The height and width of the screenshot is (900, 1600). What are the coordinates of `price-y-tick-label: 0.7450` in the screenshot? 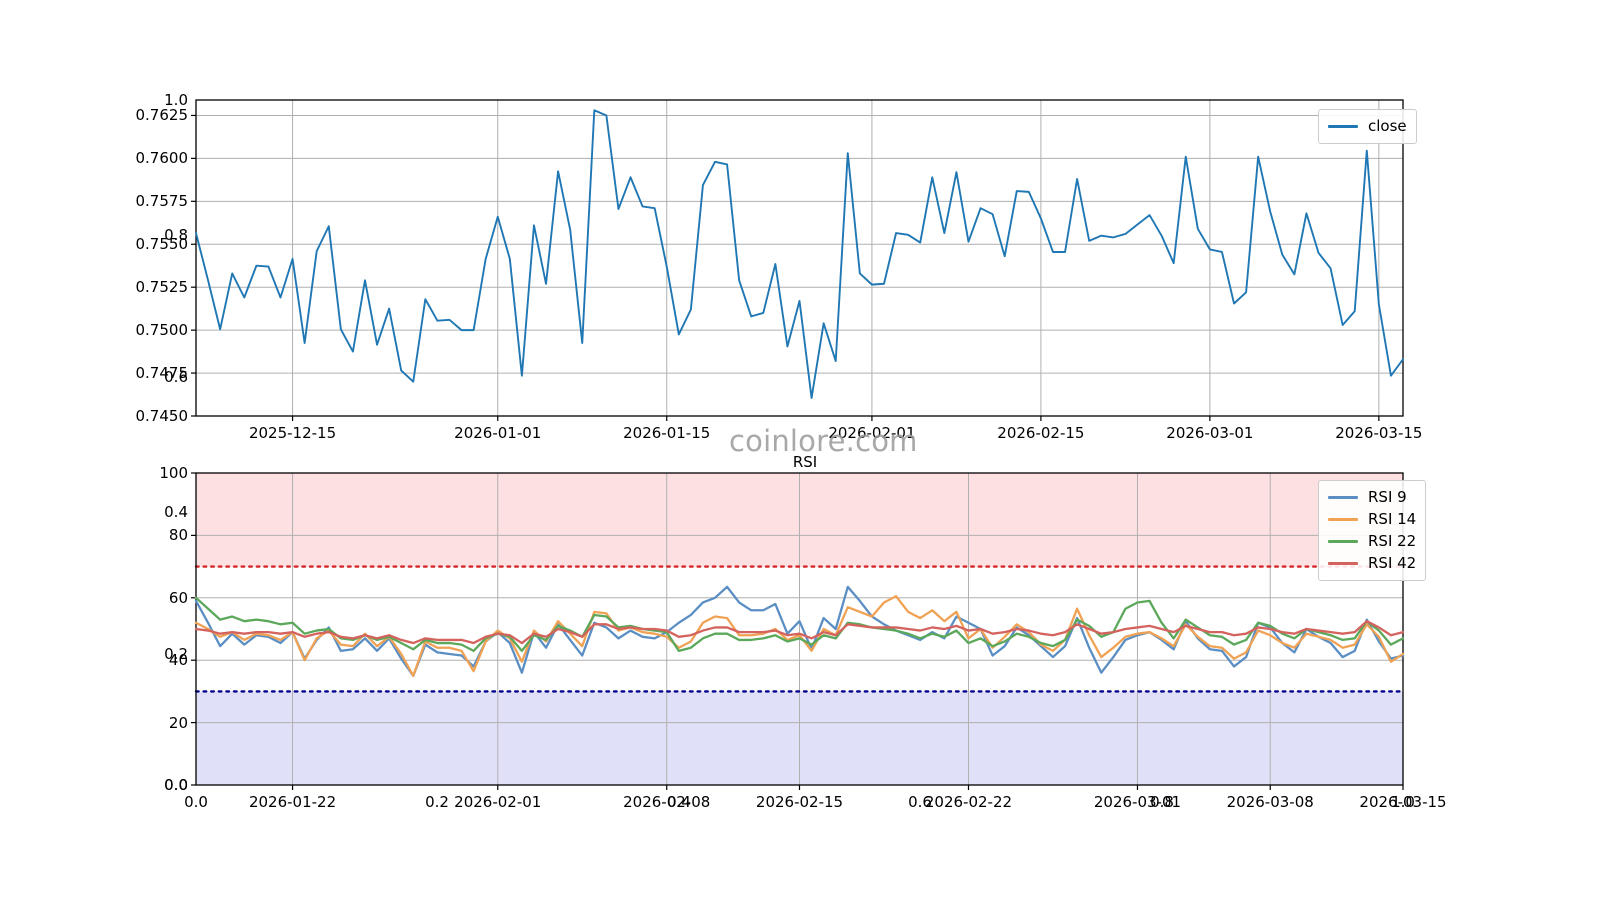 It's located at (162, 416).